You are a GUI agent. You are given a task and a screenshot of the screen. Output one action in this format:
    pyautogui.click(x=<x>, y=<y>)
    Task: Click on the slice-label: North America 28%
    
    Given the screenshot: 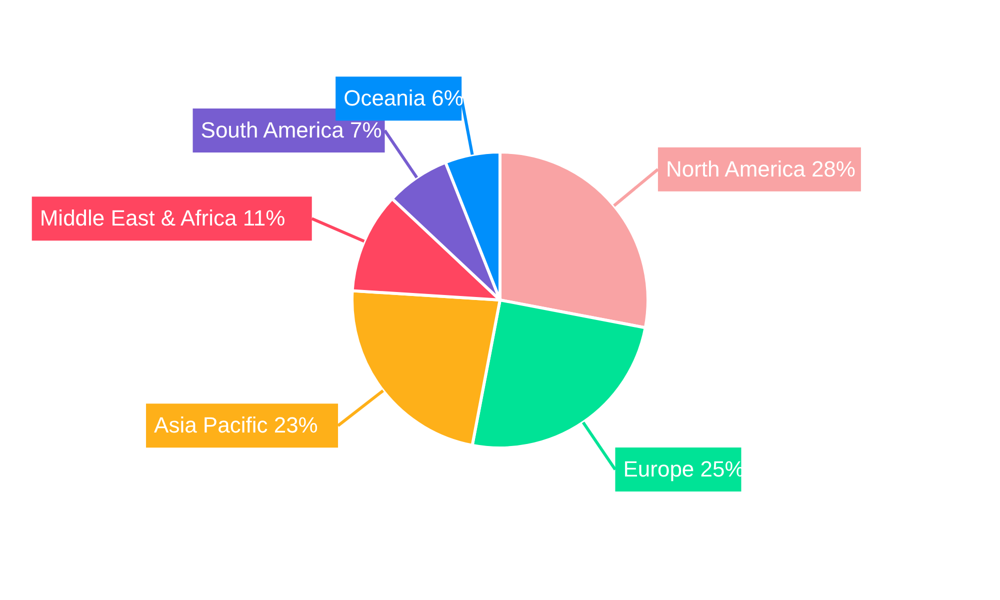 What is the action you would take?
    pyautogui.click(x=761, y=169)
    